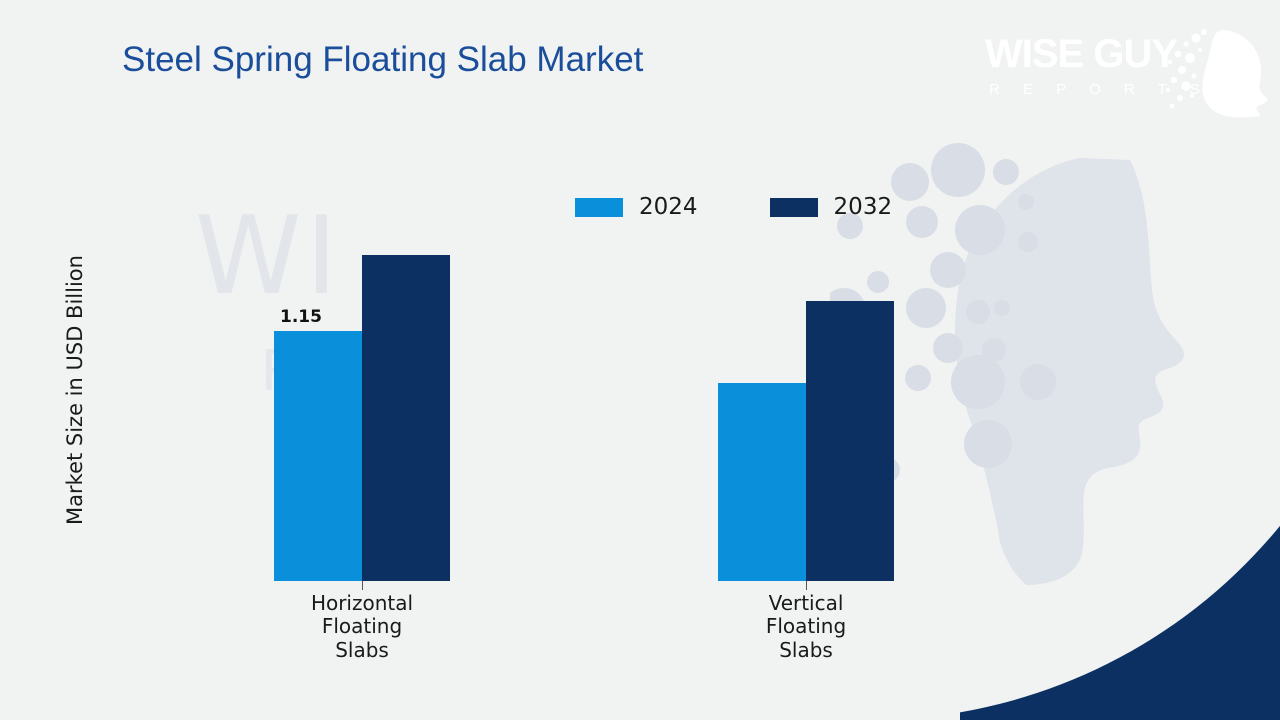  I want to click on legend-label-2024: 2024, so click(668, 207).